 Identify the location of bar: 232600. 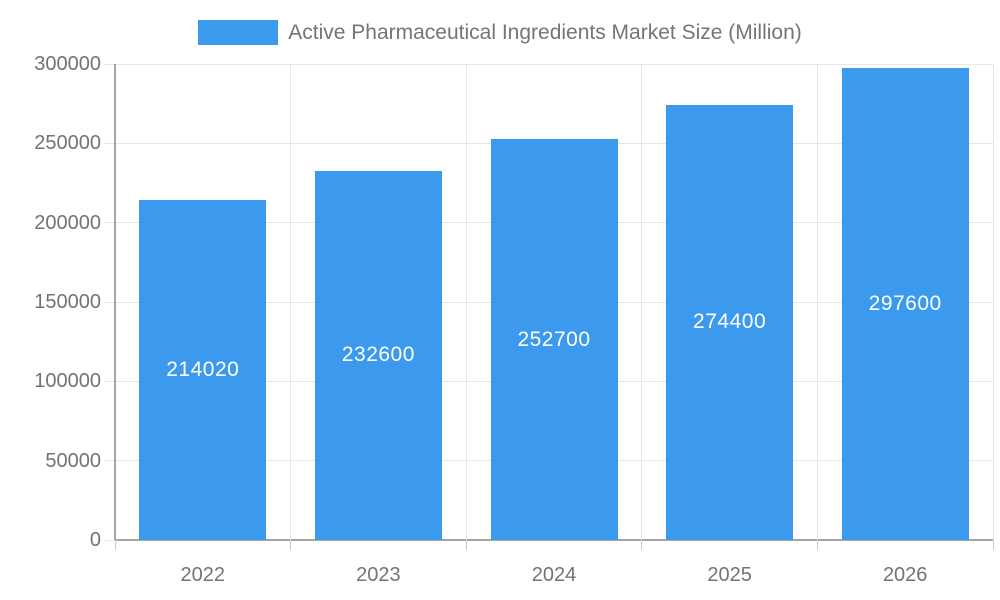
(378, 355).